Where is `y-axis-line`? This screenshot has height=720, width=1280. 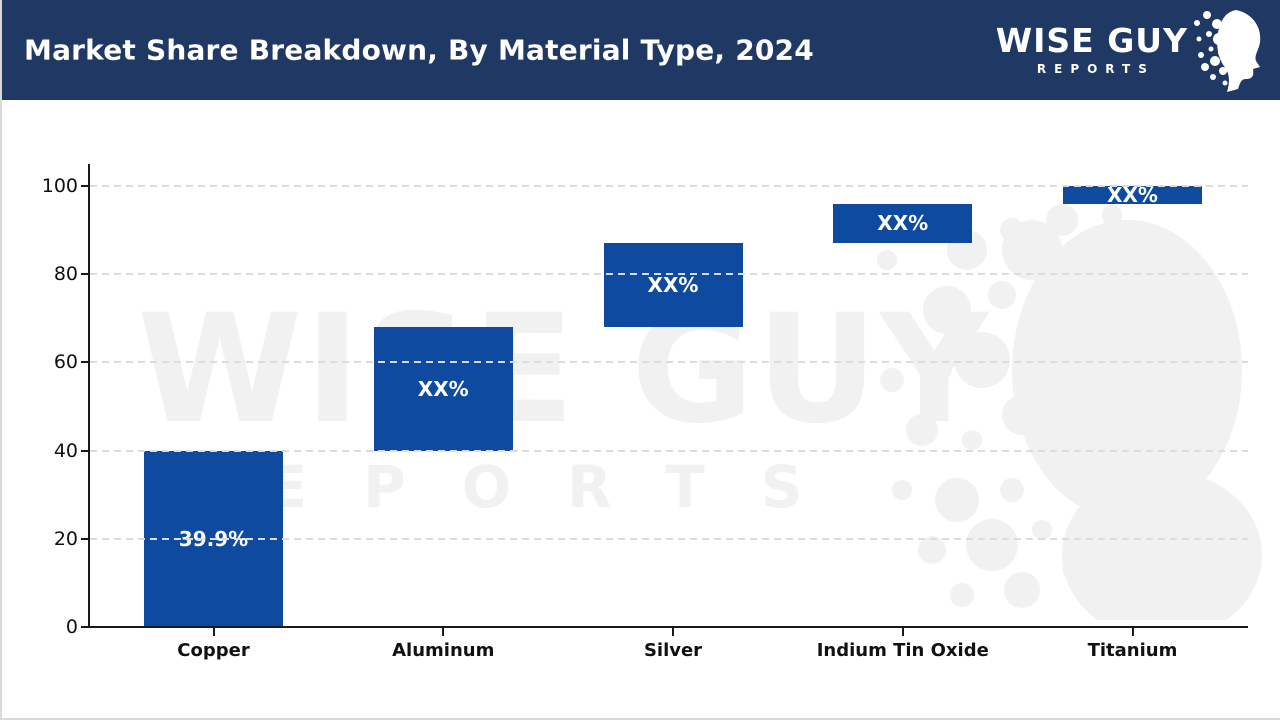
y-axis-line is located at coordinates (89, 396).